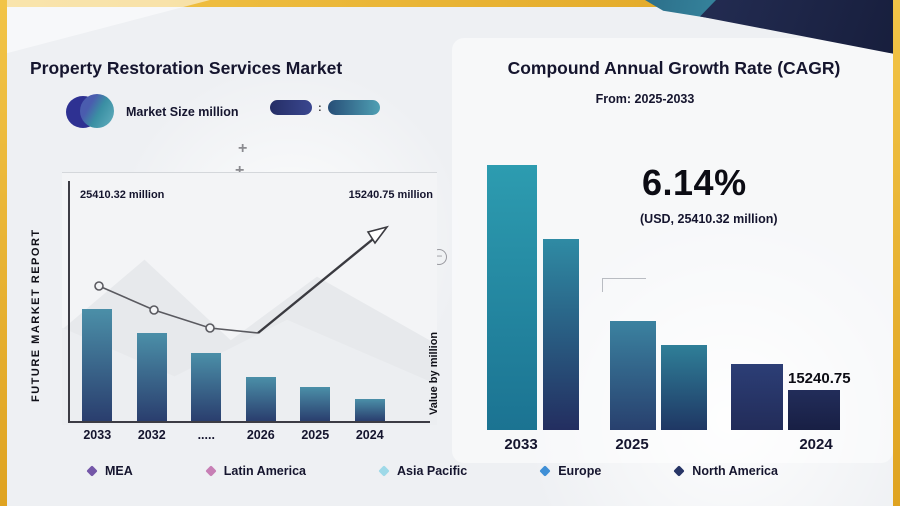 The width and height of the screenshot is (900, 506). What do you see at coordinates (390, 195) in the screenshot?
I see `chart-annotation-2024: 15240.75 million` at bounding box center [390, 195].